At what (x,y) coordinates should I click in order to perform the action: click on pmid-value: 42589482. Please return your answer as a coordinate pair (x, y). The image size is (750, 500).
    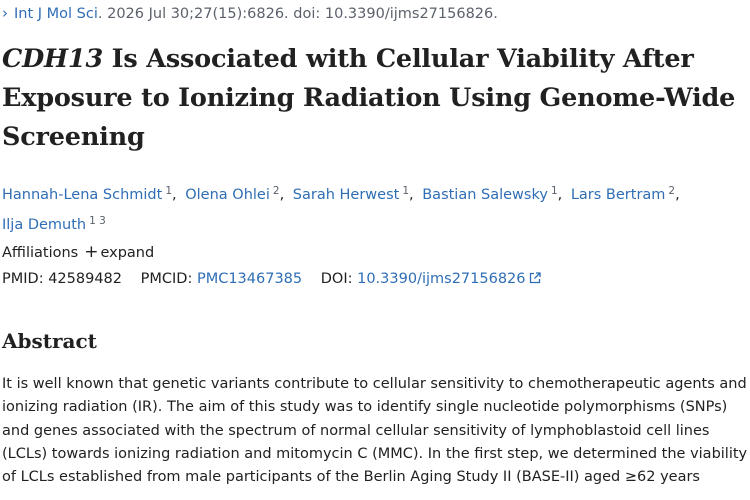
    Looking at the image, I should click on (85, 279).